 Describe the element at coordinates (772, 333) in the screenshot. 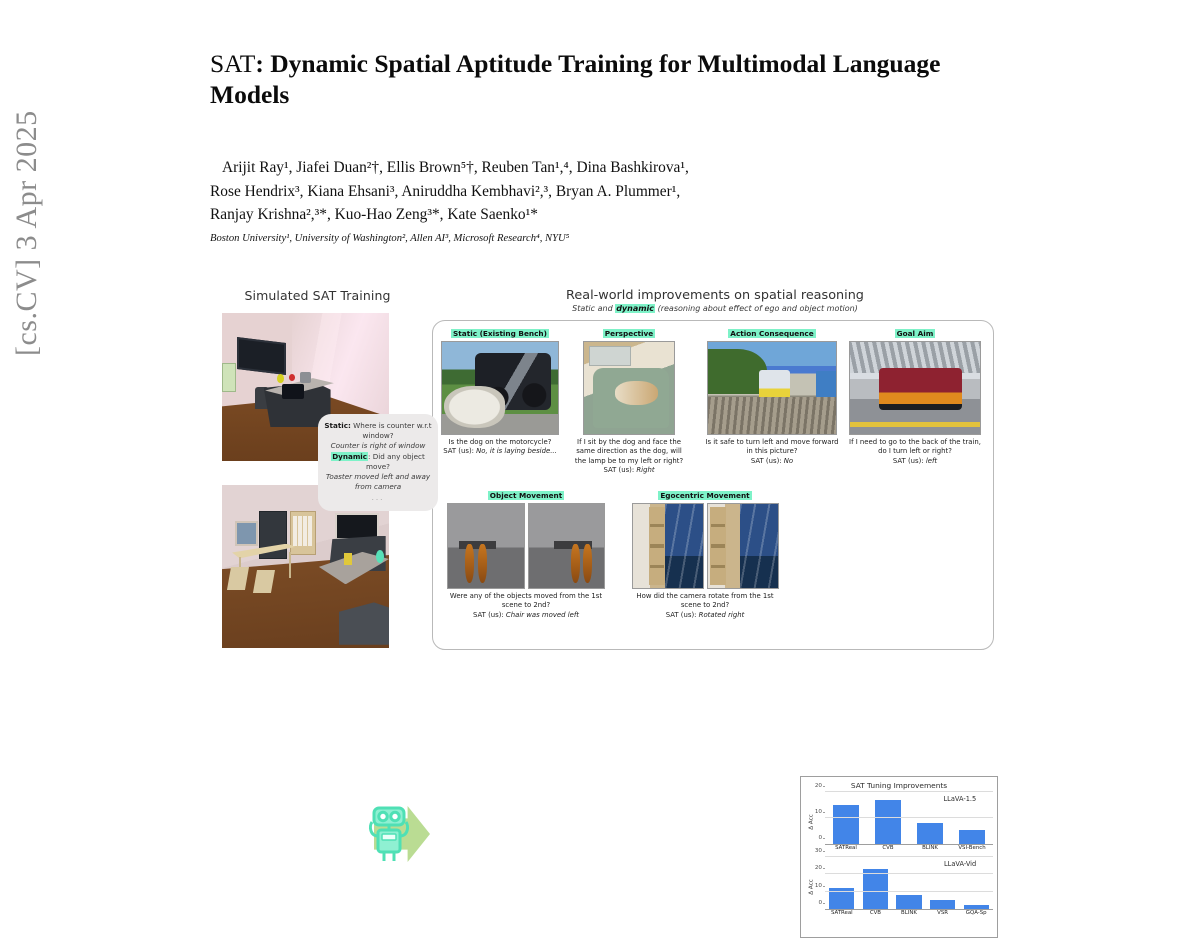

I see `cell-label: Action Consequence` at that location.